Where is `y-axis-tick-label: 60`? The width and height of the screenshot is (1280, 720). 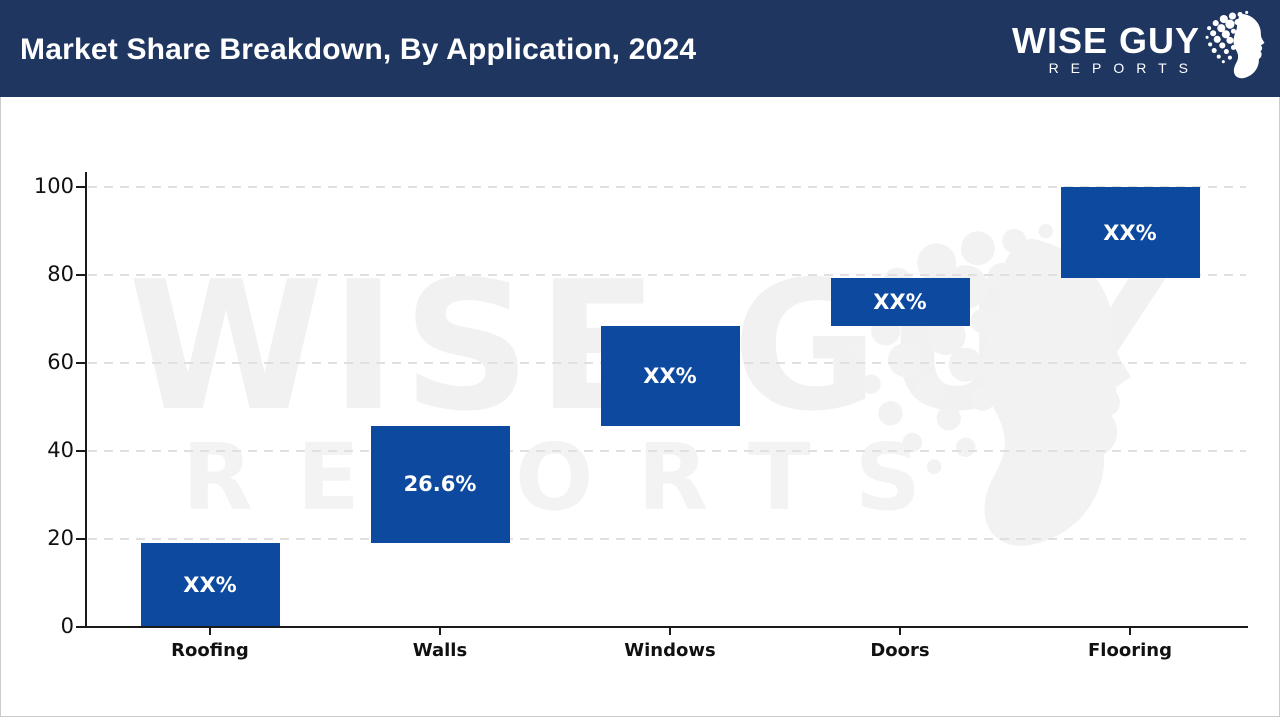
y-axis-tick-label: 60 is located at coordinates (60, 362).